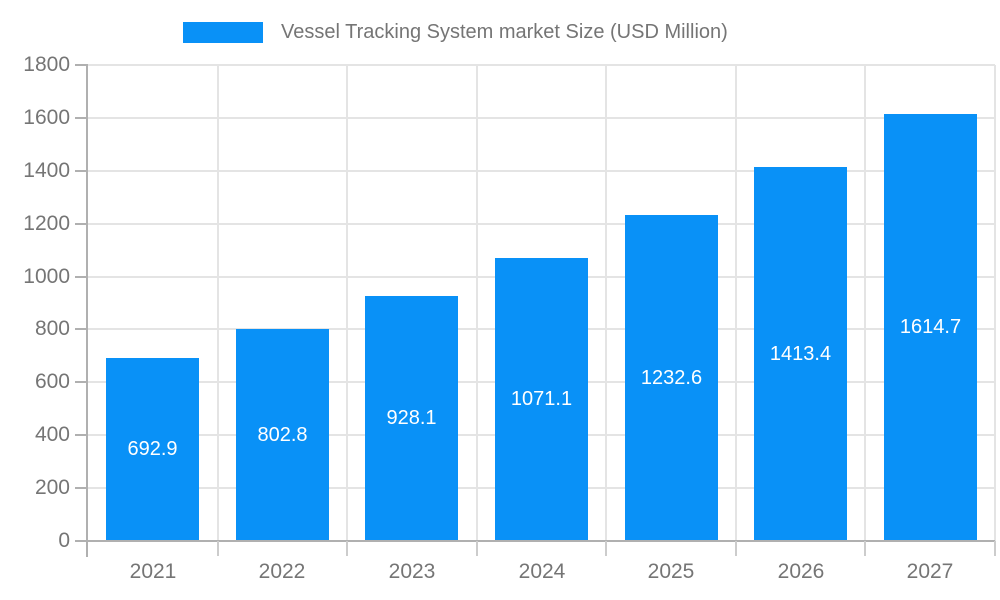  I want to click on bar-value-label: 1232.6, so click(671, 377).